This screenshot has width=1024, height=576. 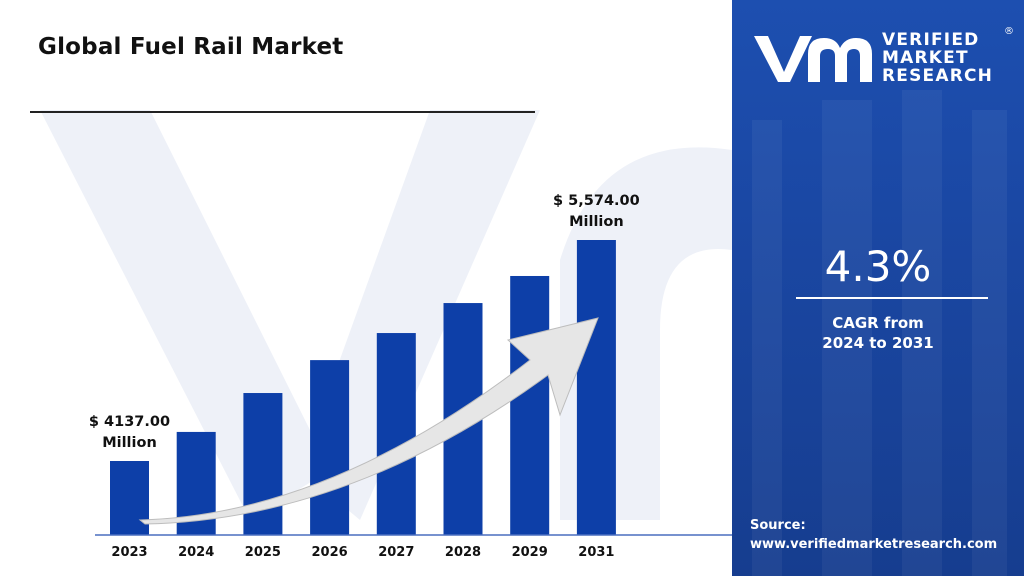 What do you see at coordinates (191, 47) in the screenshot?
I see `page-title: Global Fuel Rail Market` at bounding box center [191, 47].